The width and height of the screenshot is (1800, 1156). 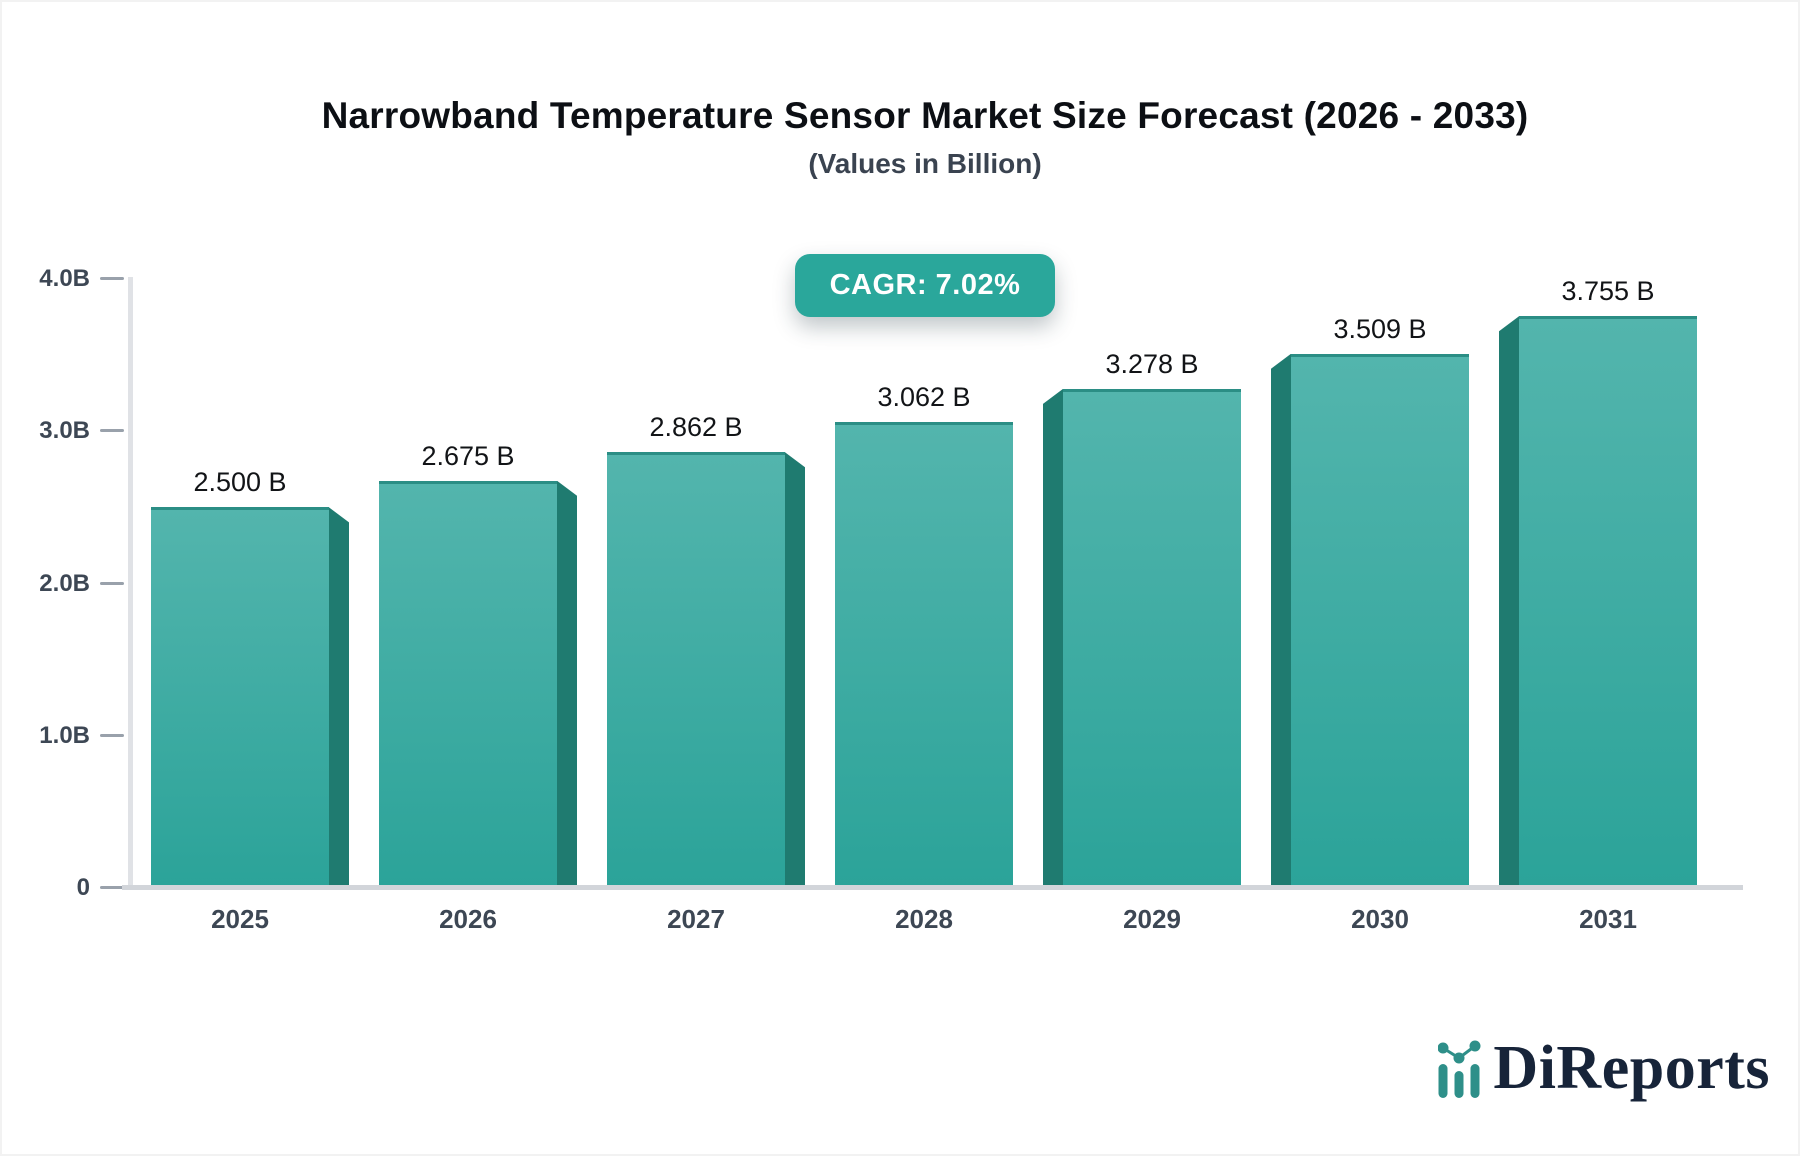 I want to click on x-axis-tick-label: 2029, so click(x=1152, y=919).